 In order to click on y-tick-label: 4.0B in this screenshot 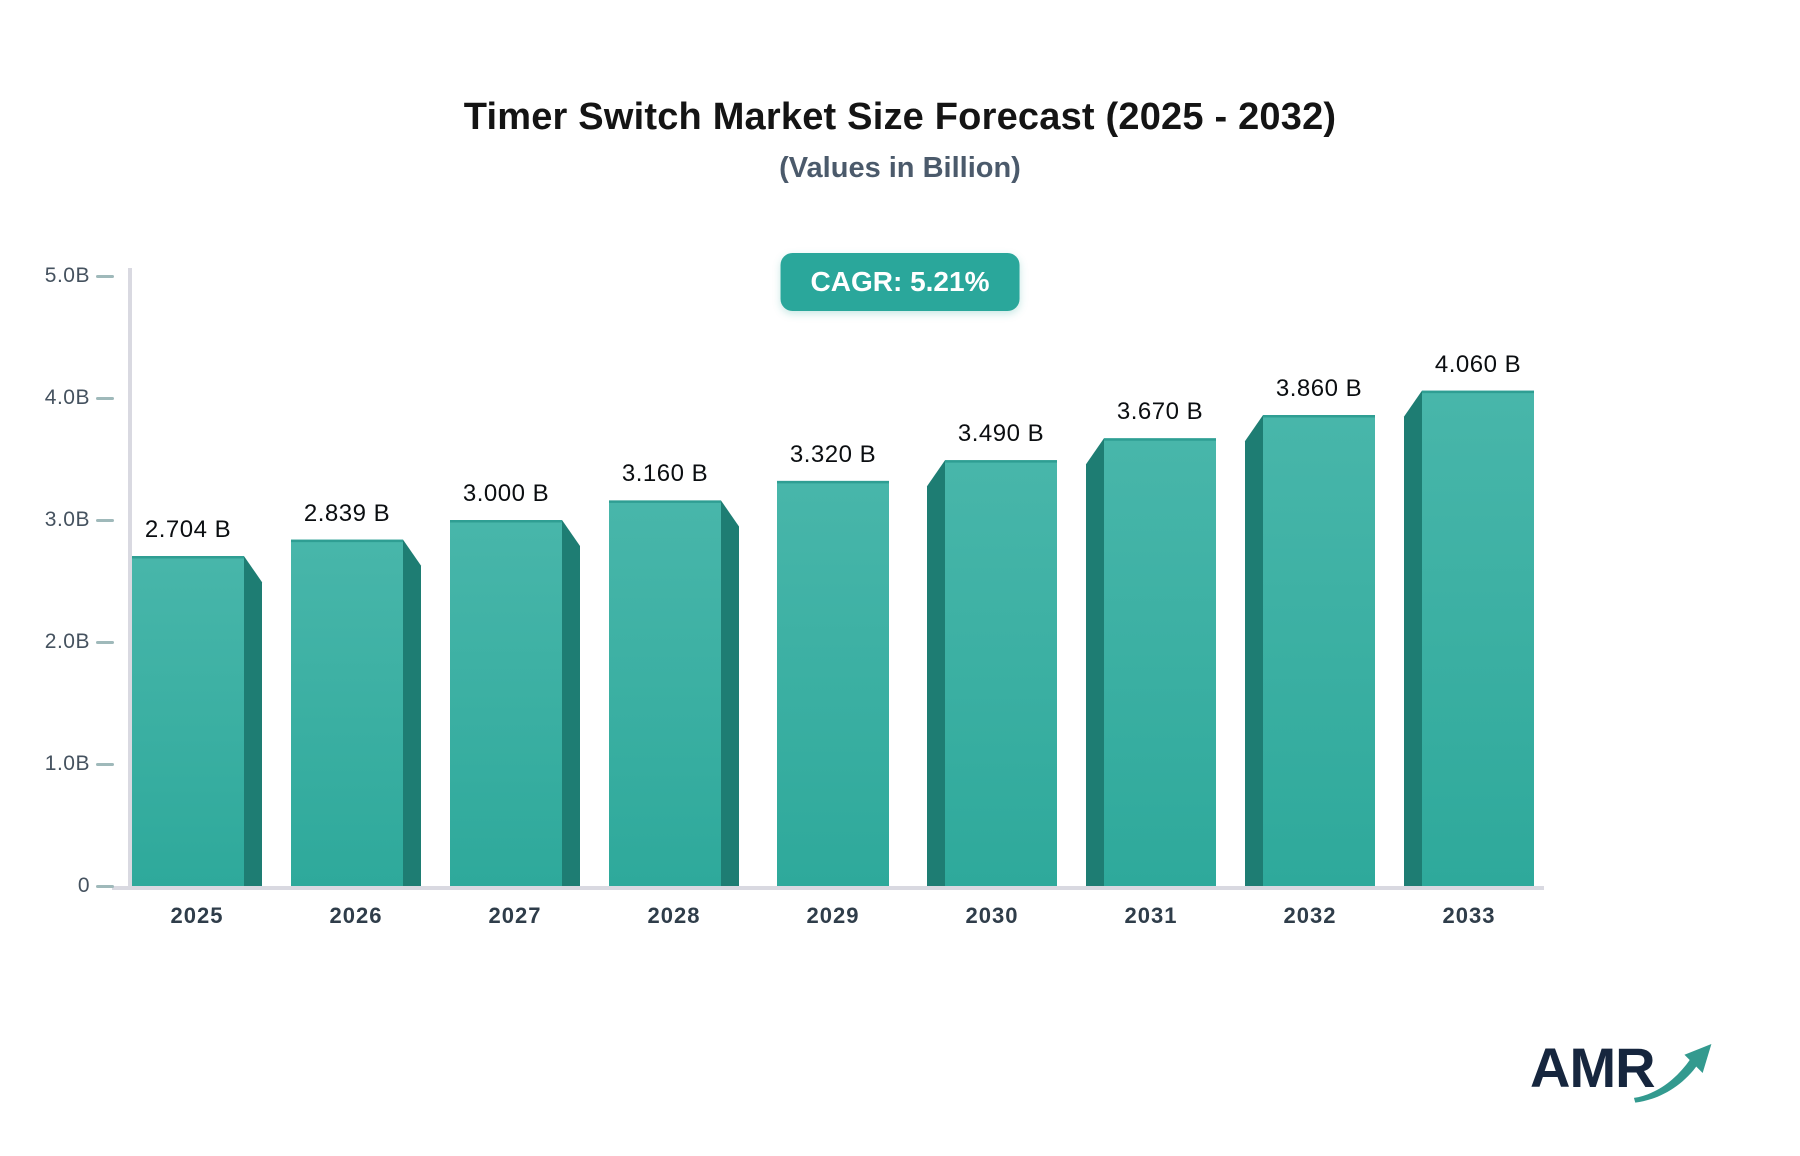, I will do `click(67, 397)`.